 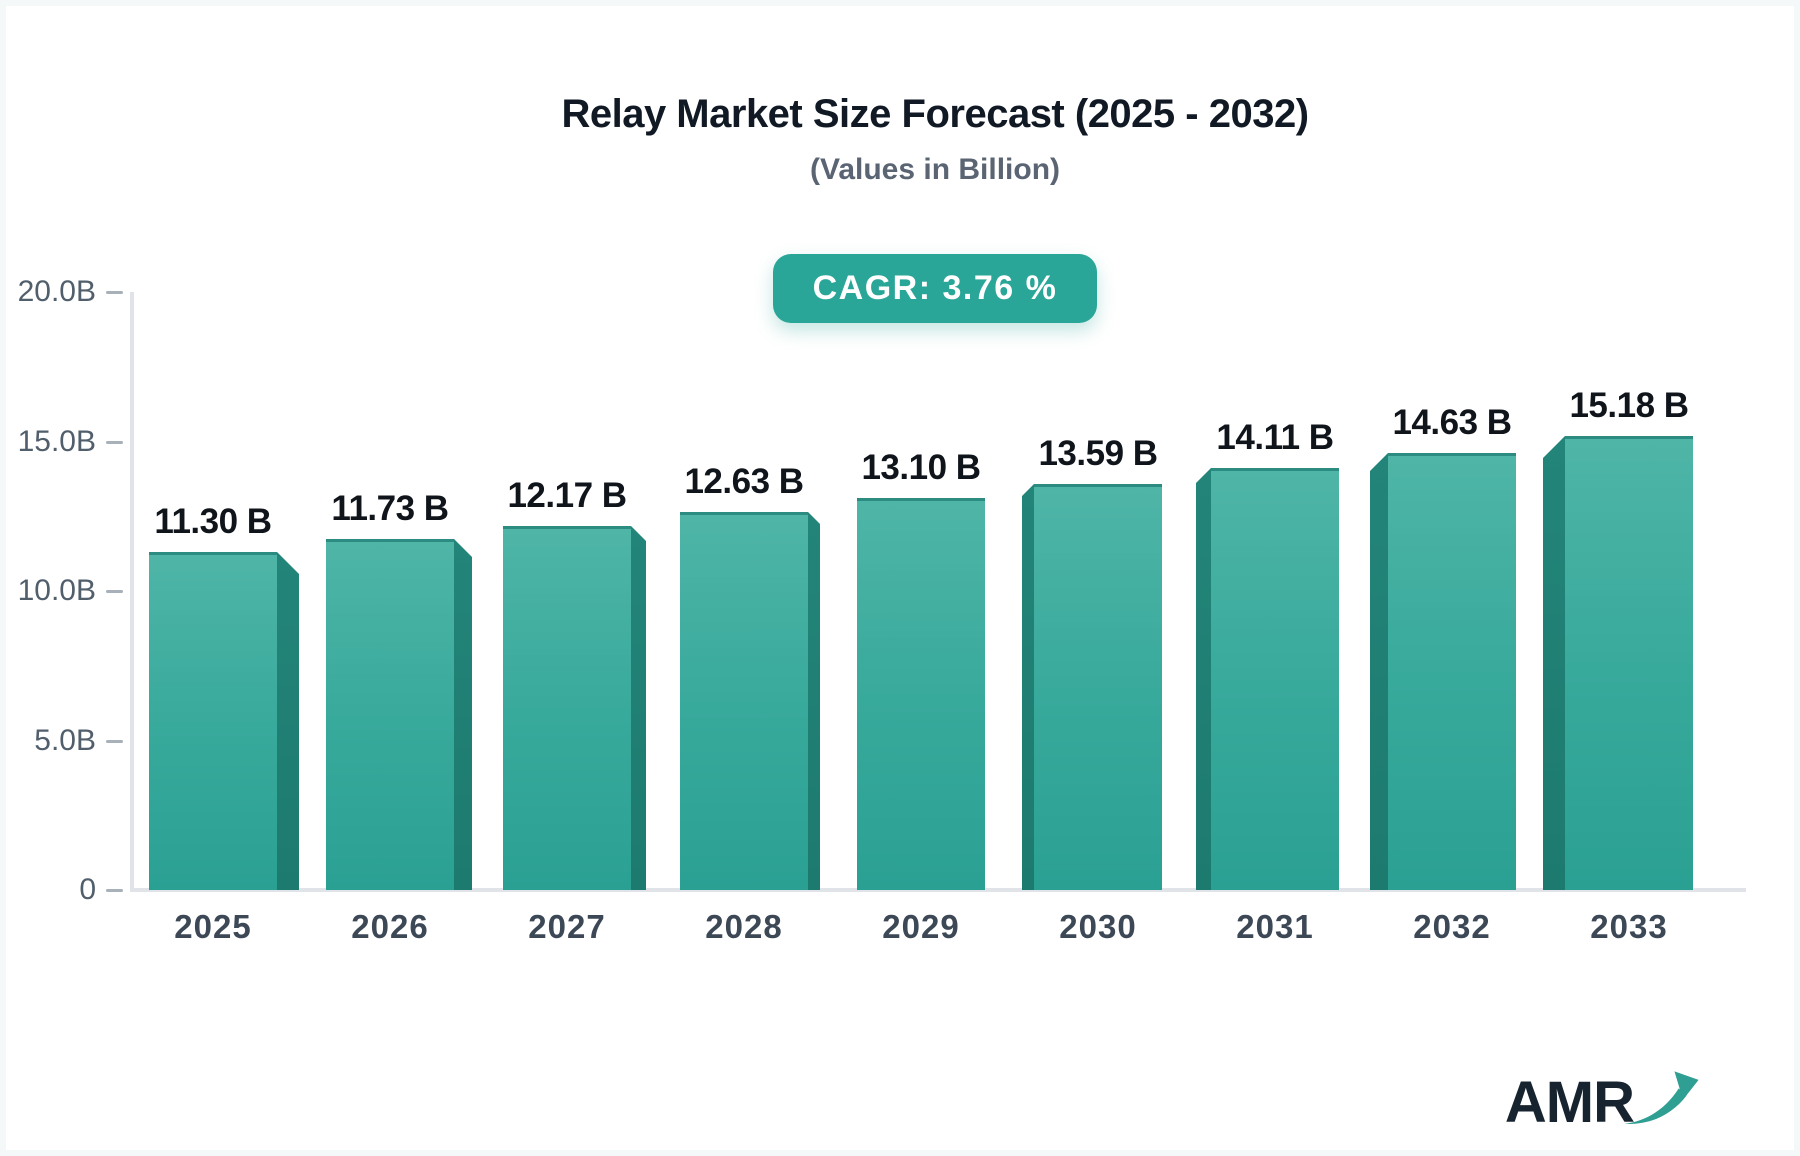 I want to click on x-axis-label-2025: 2025, so click(x=213, y=926).